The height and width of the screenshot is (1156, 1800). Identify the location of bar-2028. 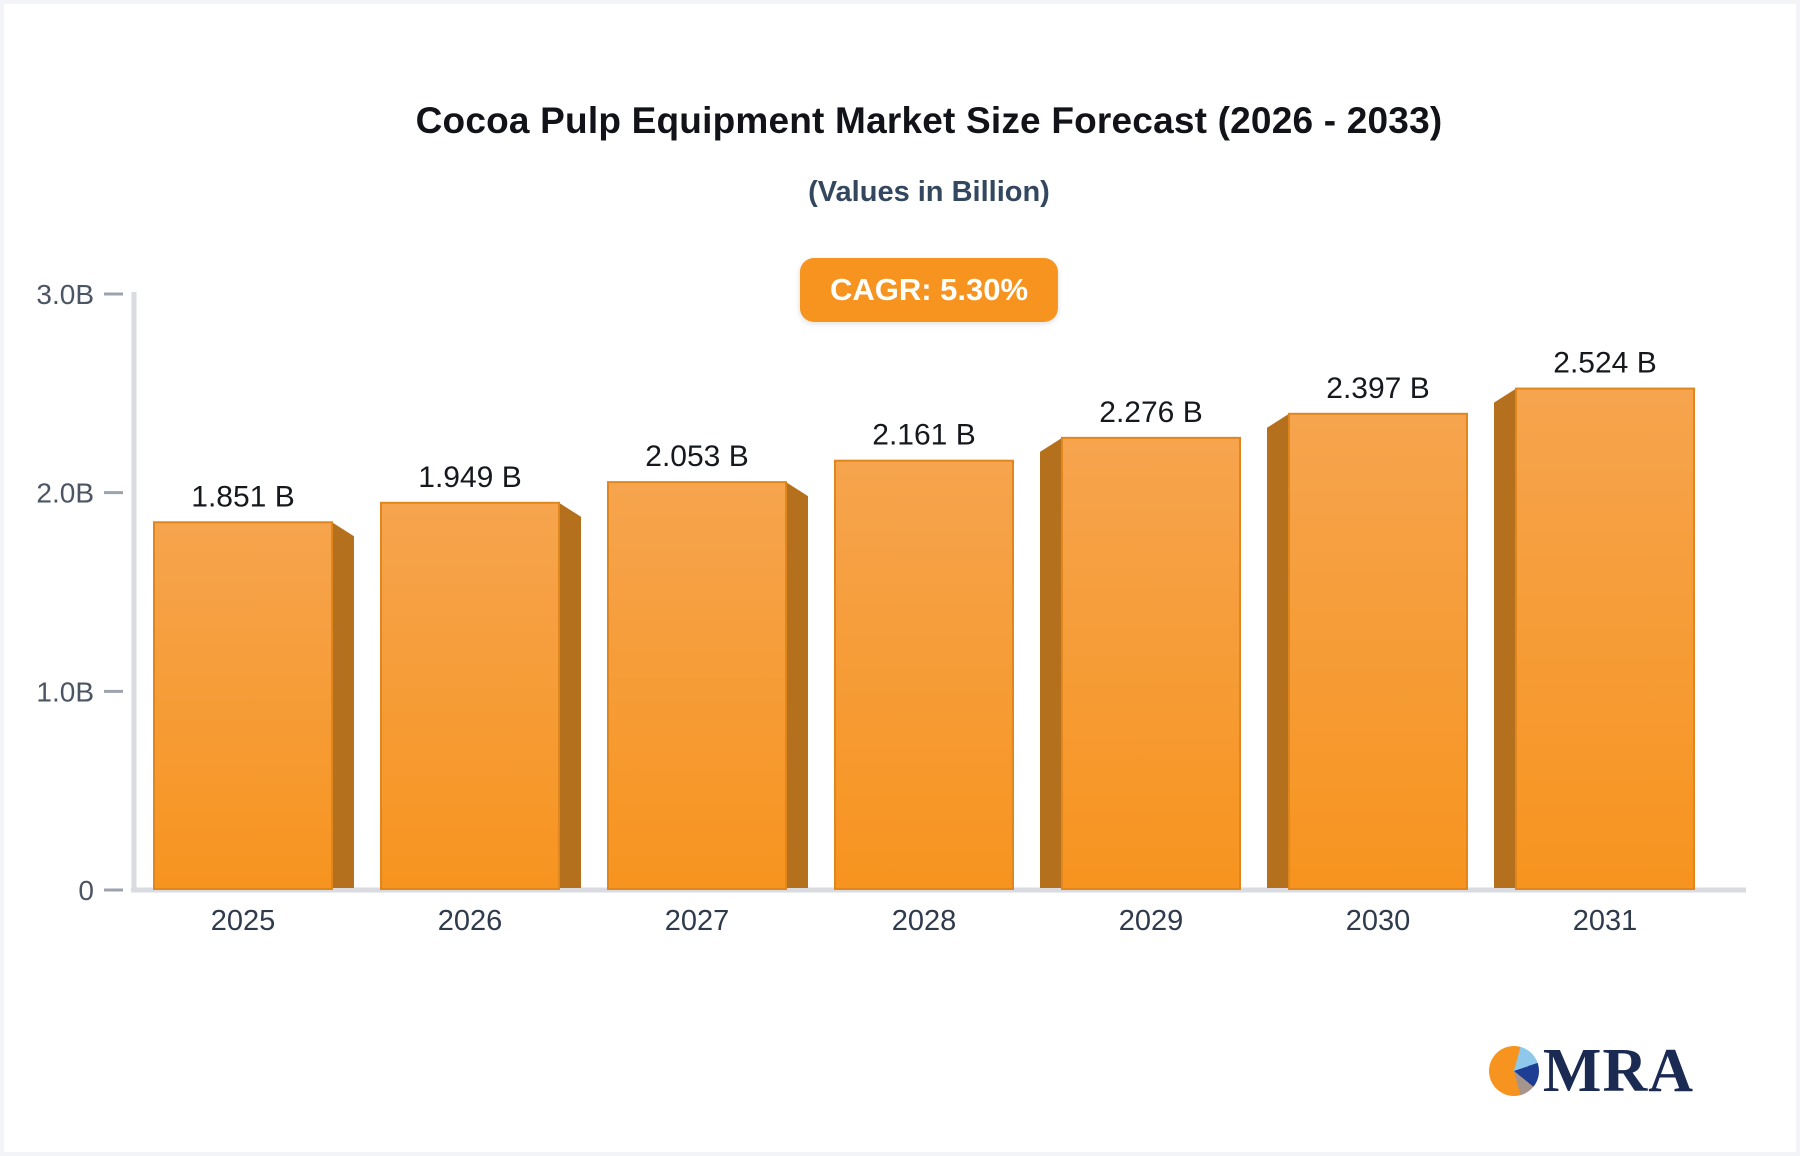
(924, 674).